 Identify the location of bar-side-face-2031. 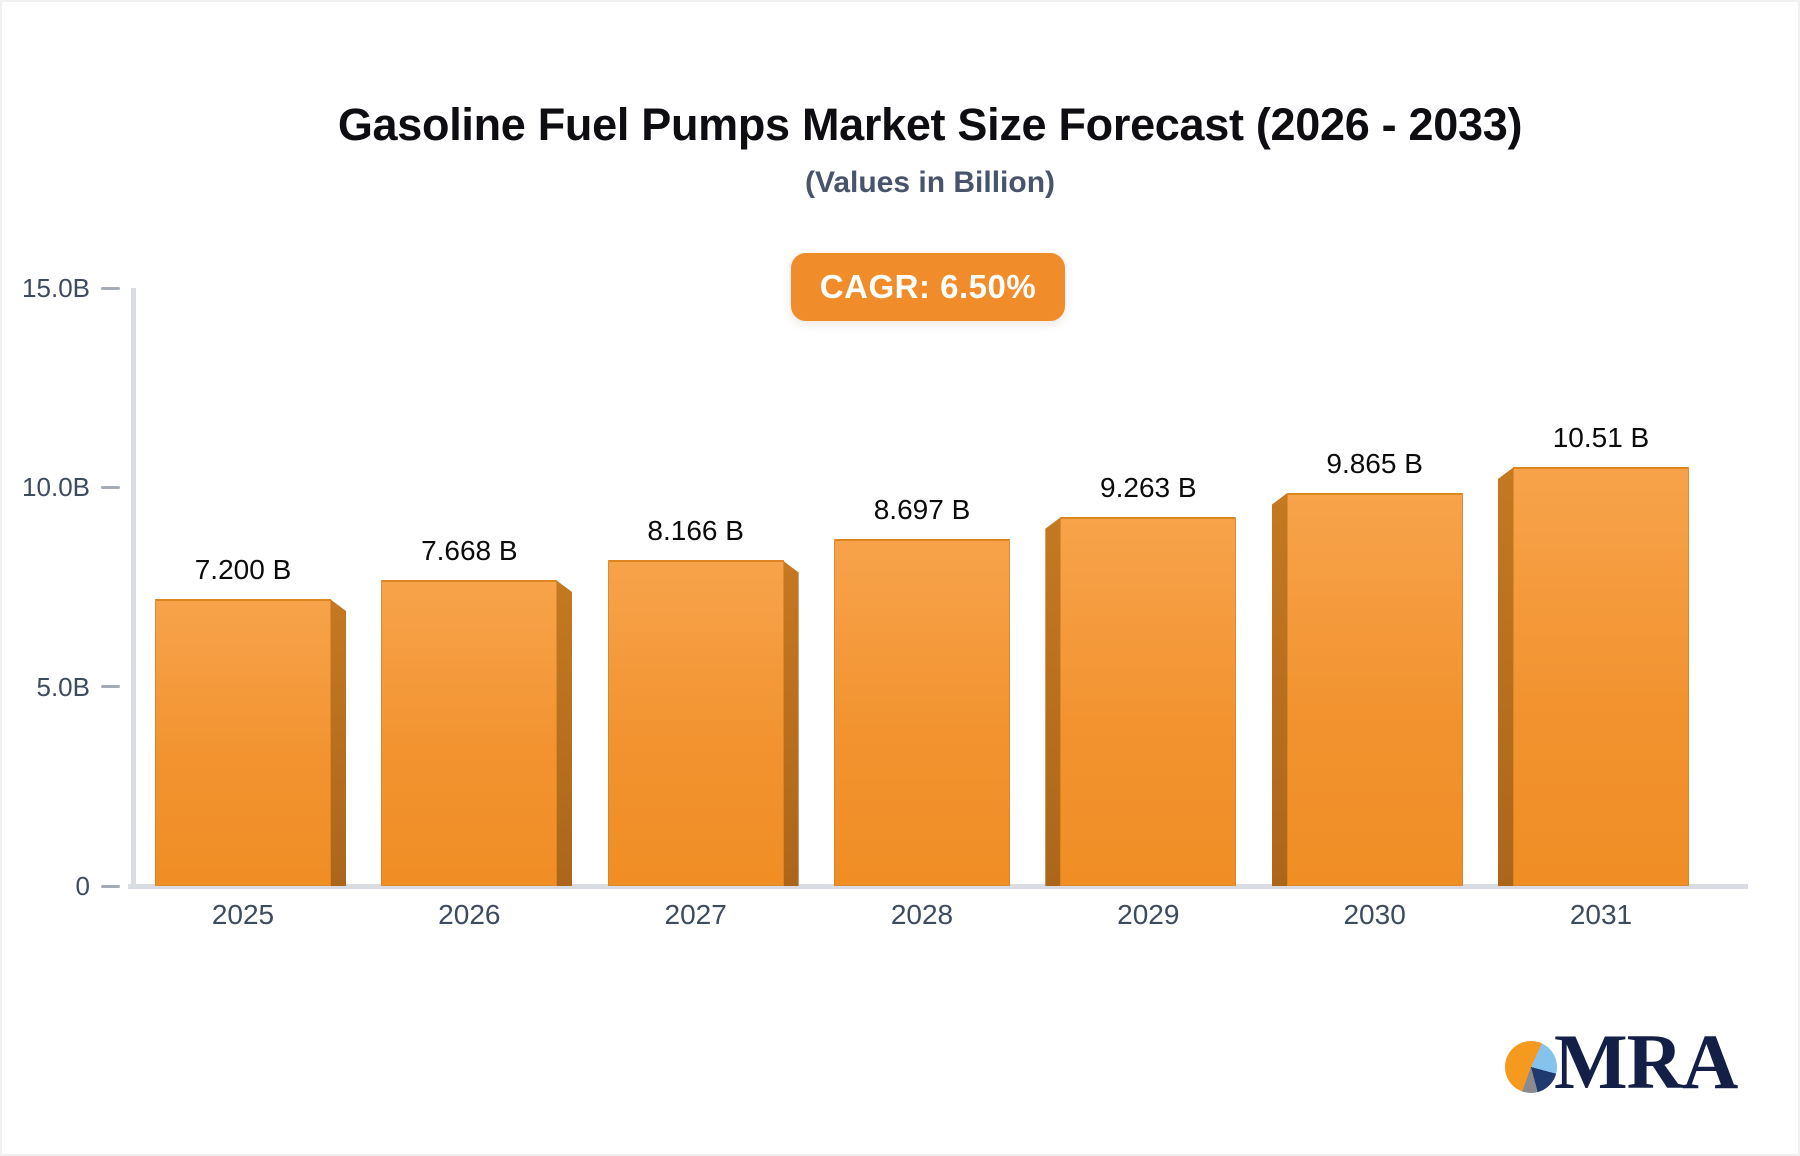
(1505, 676).